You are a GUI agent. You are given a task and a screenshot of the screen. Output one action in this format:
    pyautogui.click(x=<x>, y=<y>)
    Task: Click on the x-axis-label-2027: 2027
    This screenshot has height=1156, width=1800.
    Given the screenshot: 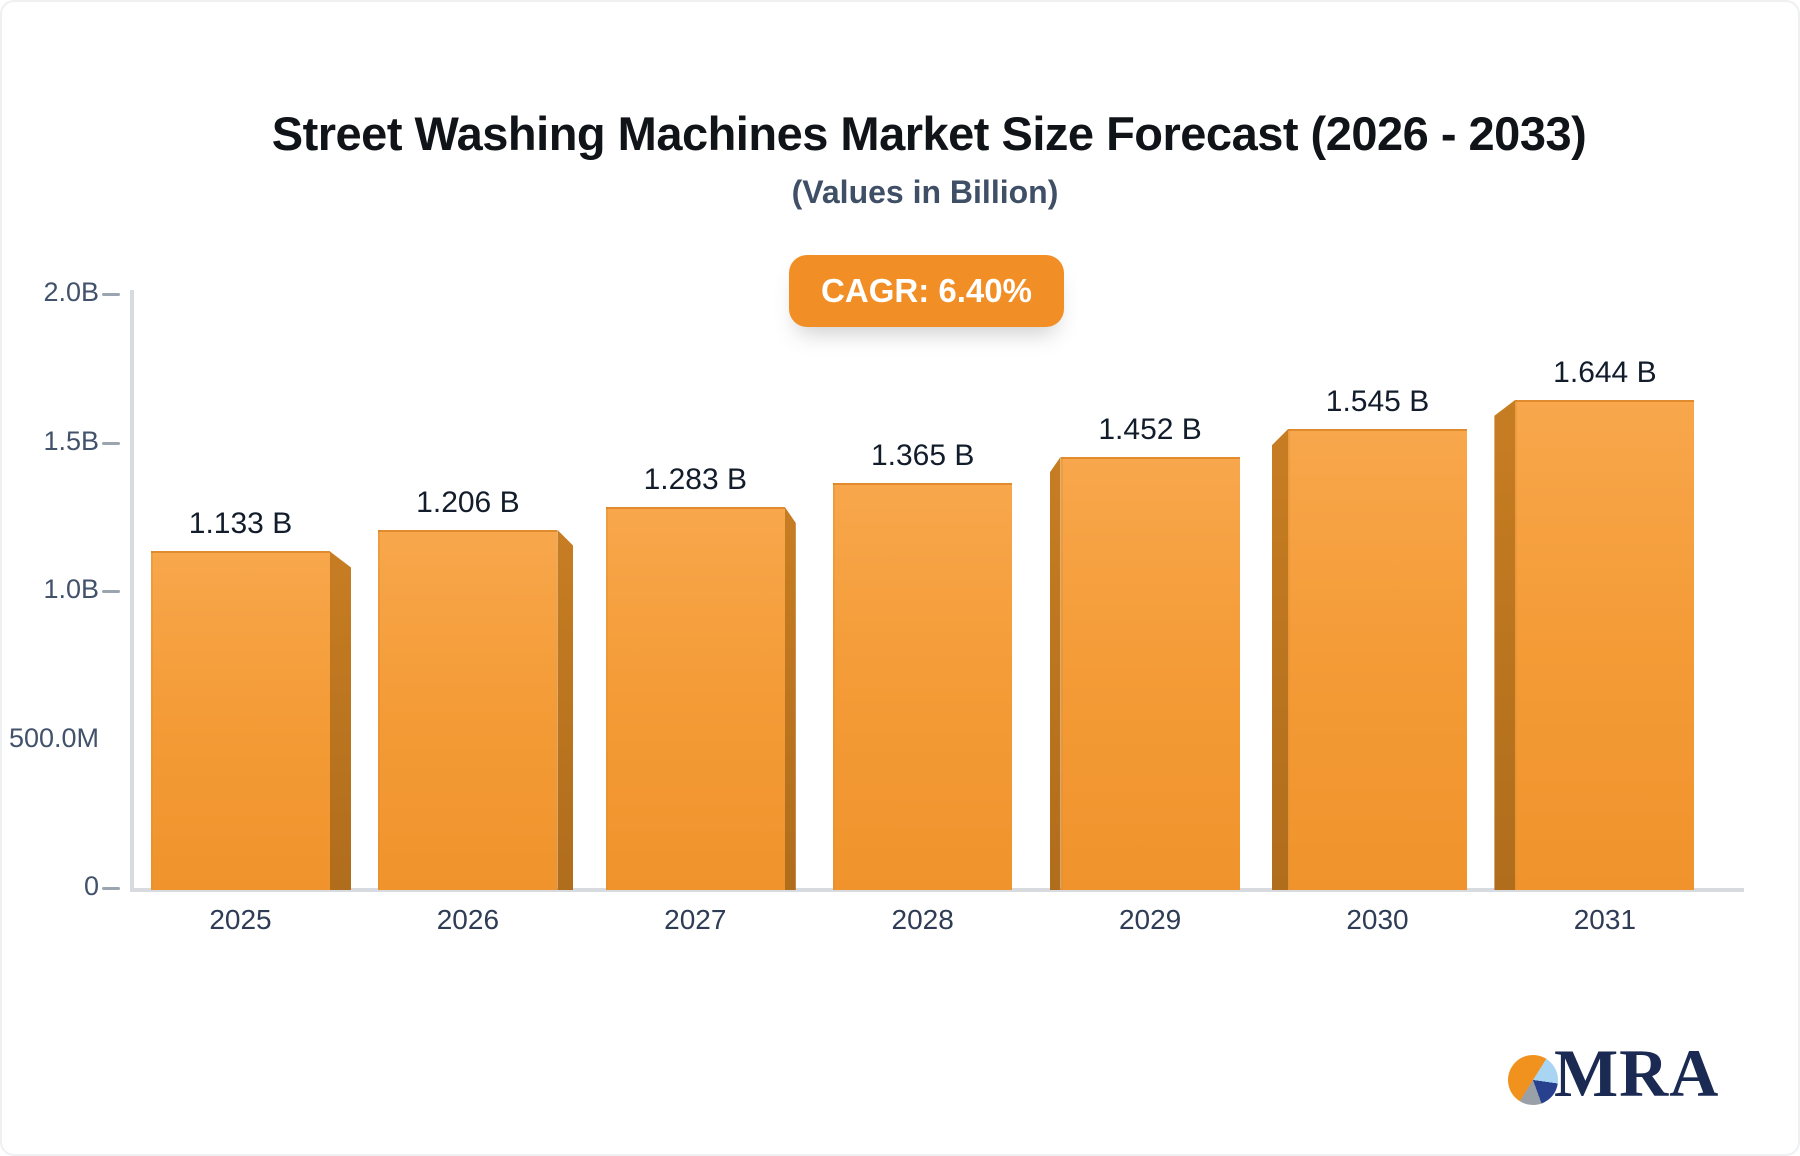 What is the action you would take?
    pyautogui.click(x=695, y=919)
    